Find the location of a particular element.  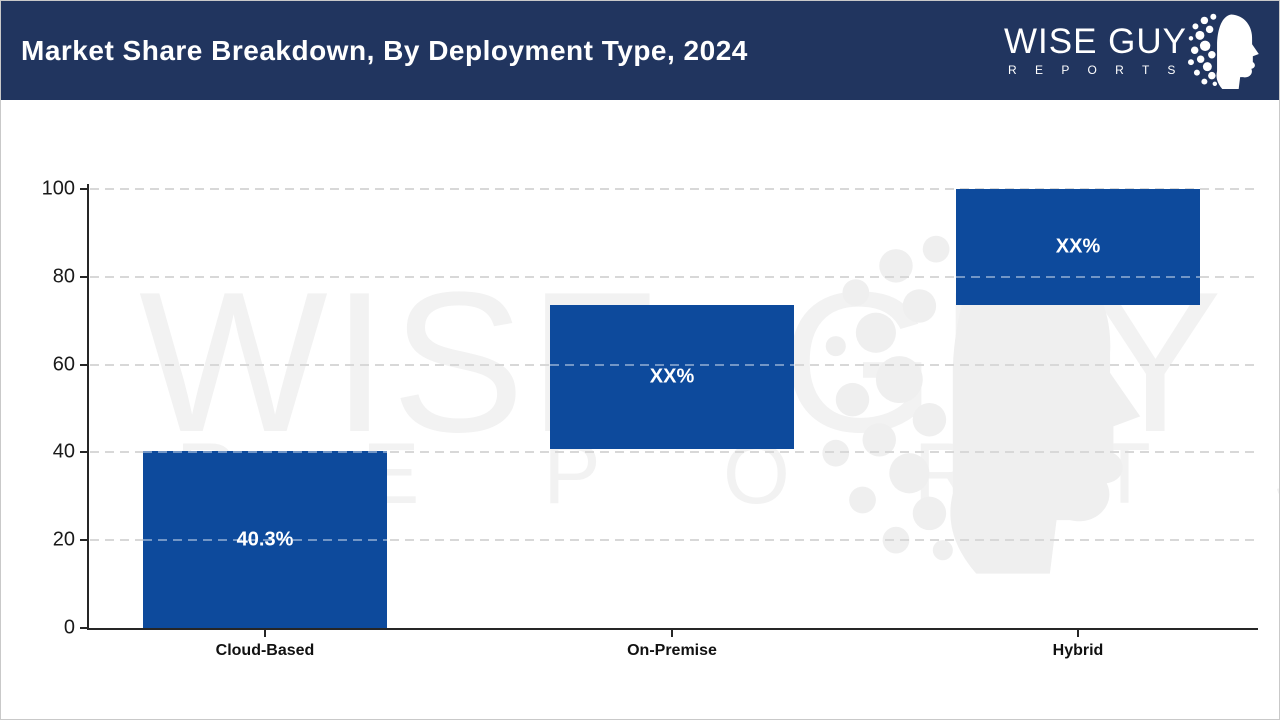

x-category-label-Cloud-Based: Cloud-Based is located at coordinates (265, 650).